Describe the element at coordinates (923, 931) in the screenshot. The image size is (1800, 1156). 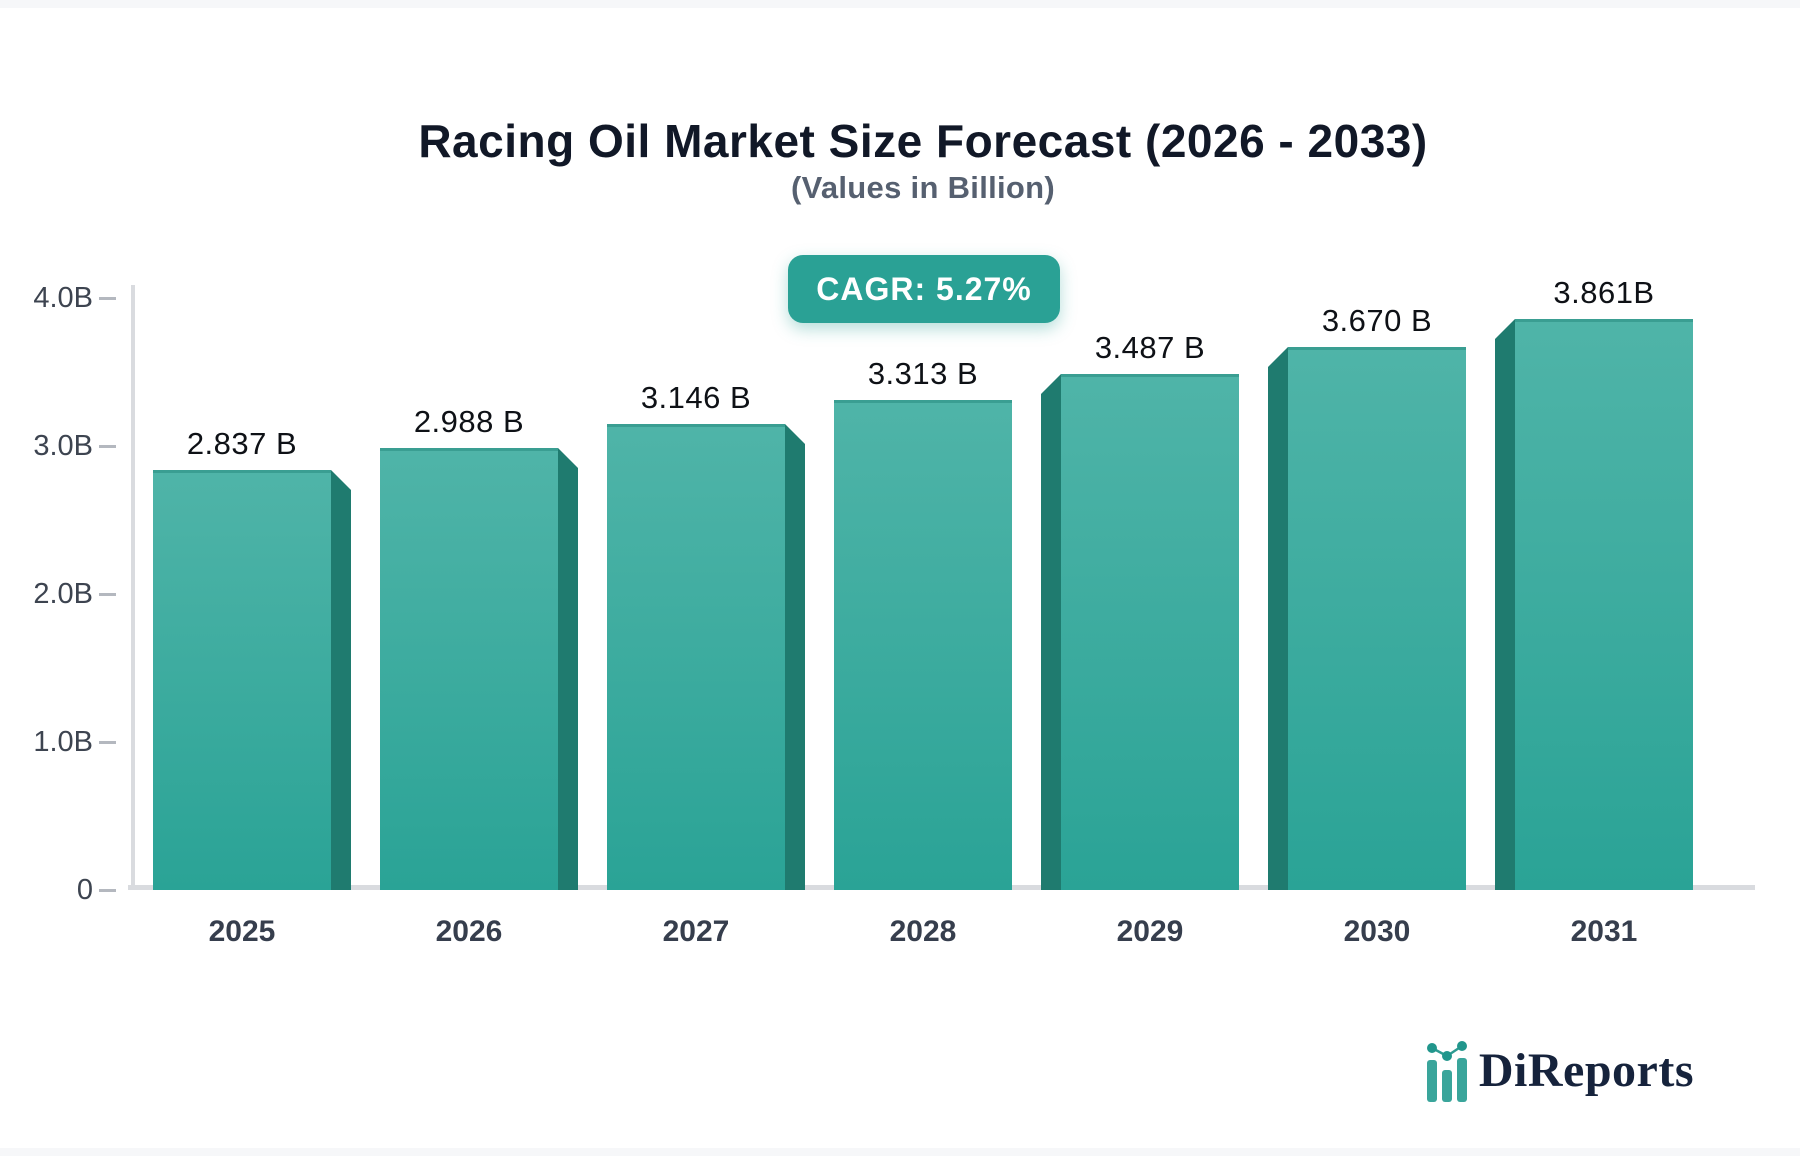
I see `x-axis-label: 2028` at that location.